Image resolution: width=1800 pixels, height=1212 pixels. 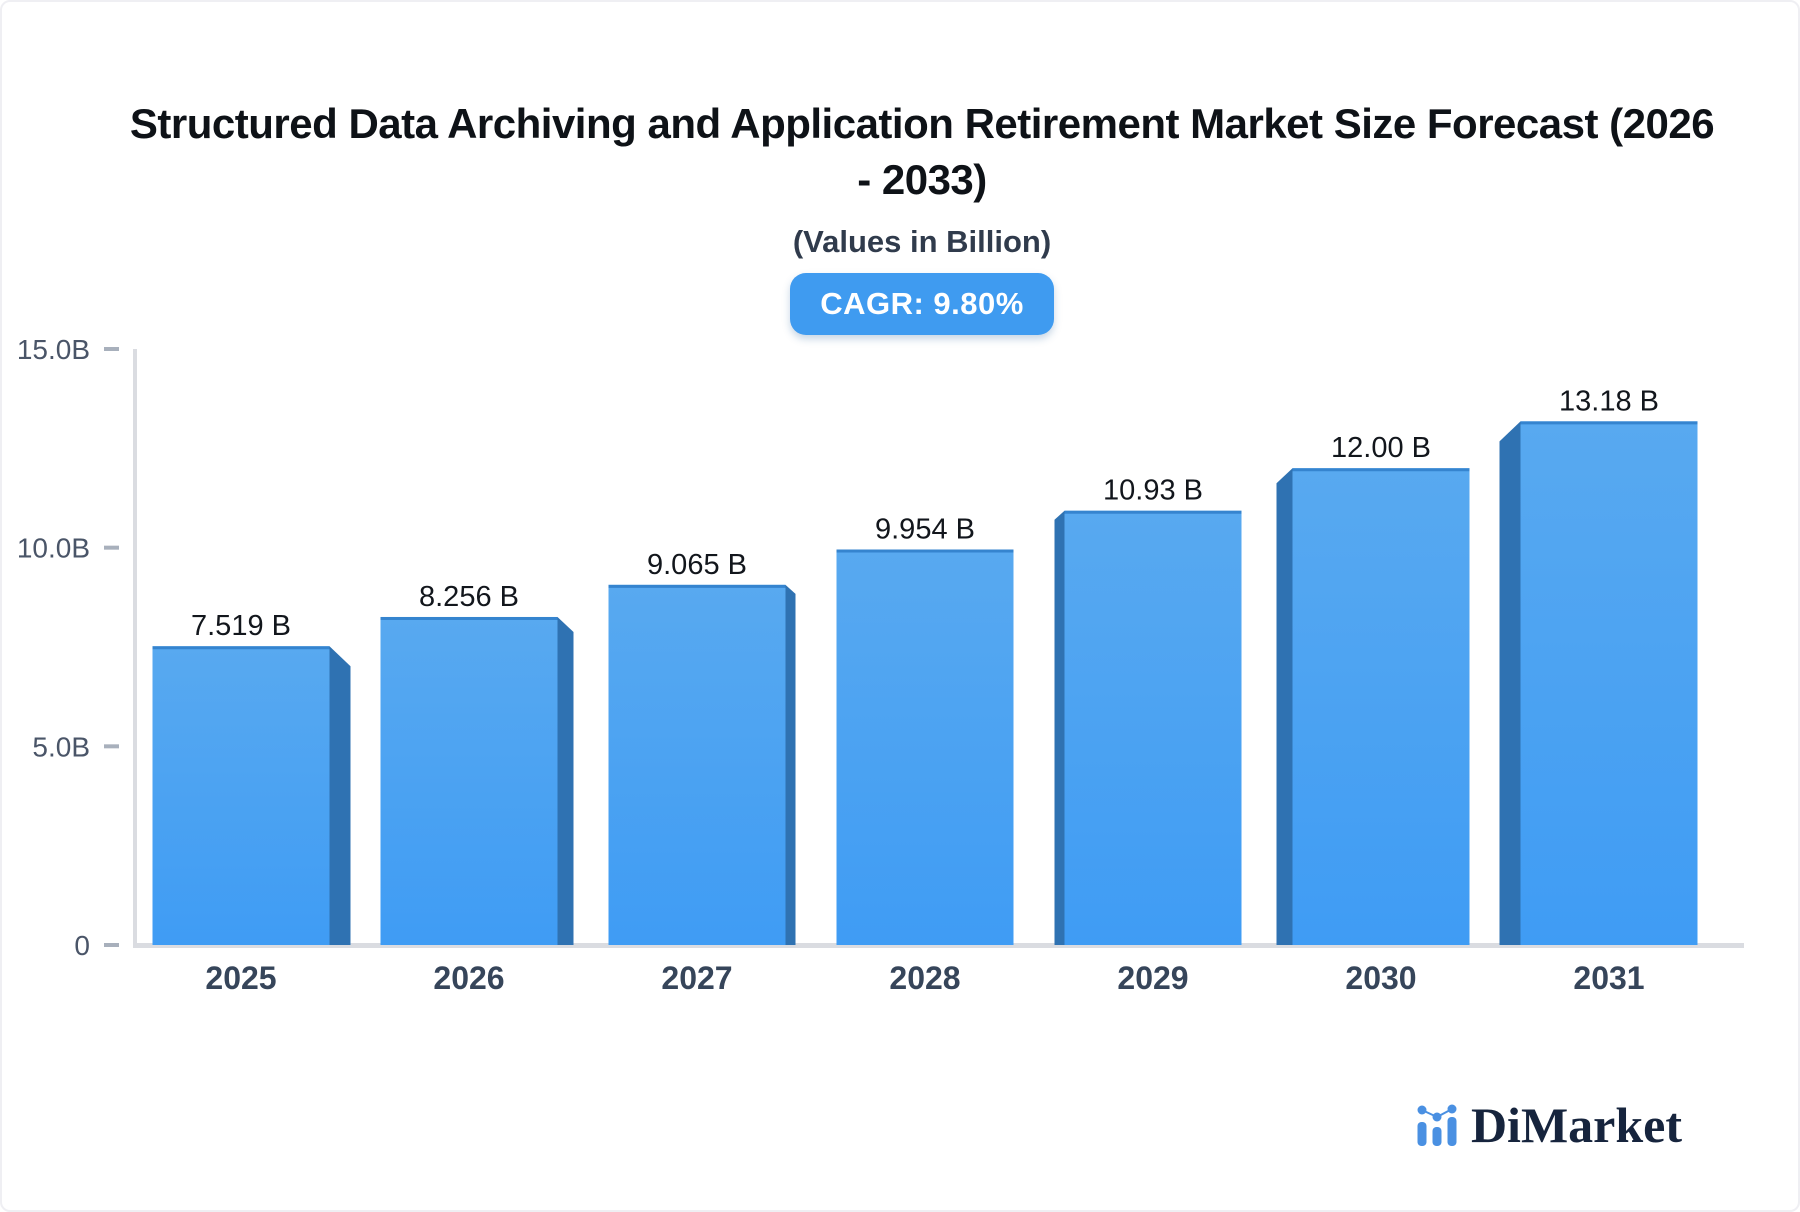 What do you see at coordinates (53, 349) in the screenshot?
I see `y-axis-tick-label: 15.0B` at bounding box center [53, 349].